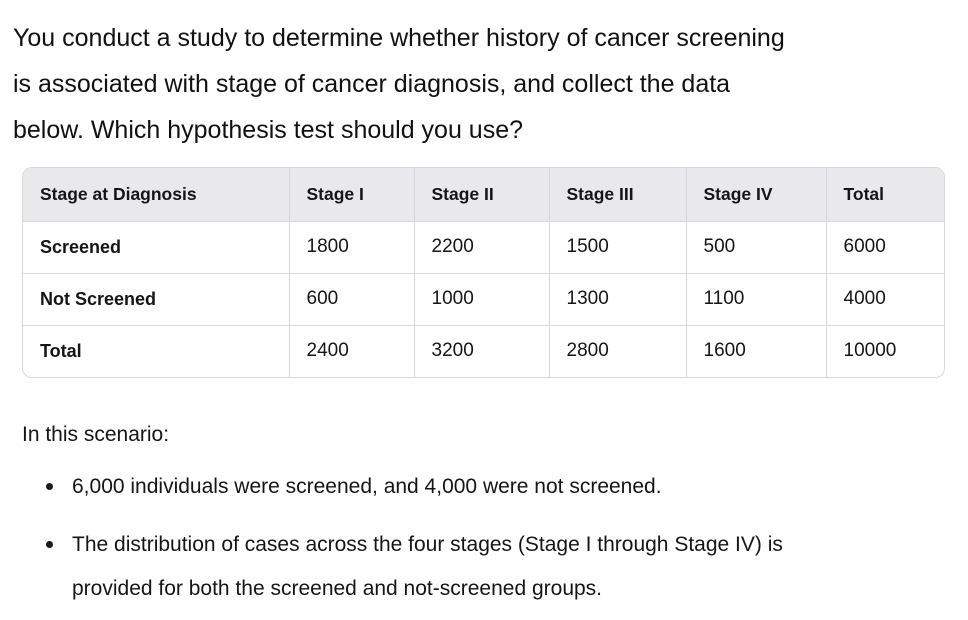 The width and height of the screenshot is (968, 620). What do you see at coordinates (884, 350) in the screenshot?
I see `table-cell: 10000` at bounding box center [884, 350].